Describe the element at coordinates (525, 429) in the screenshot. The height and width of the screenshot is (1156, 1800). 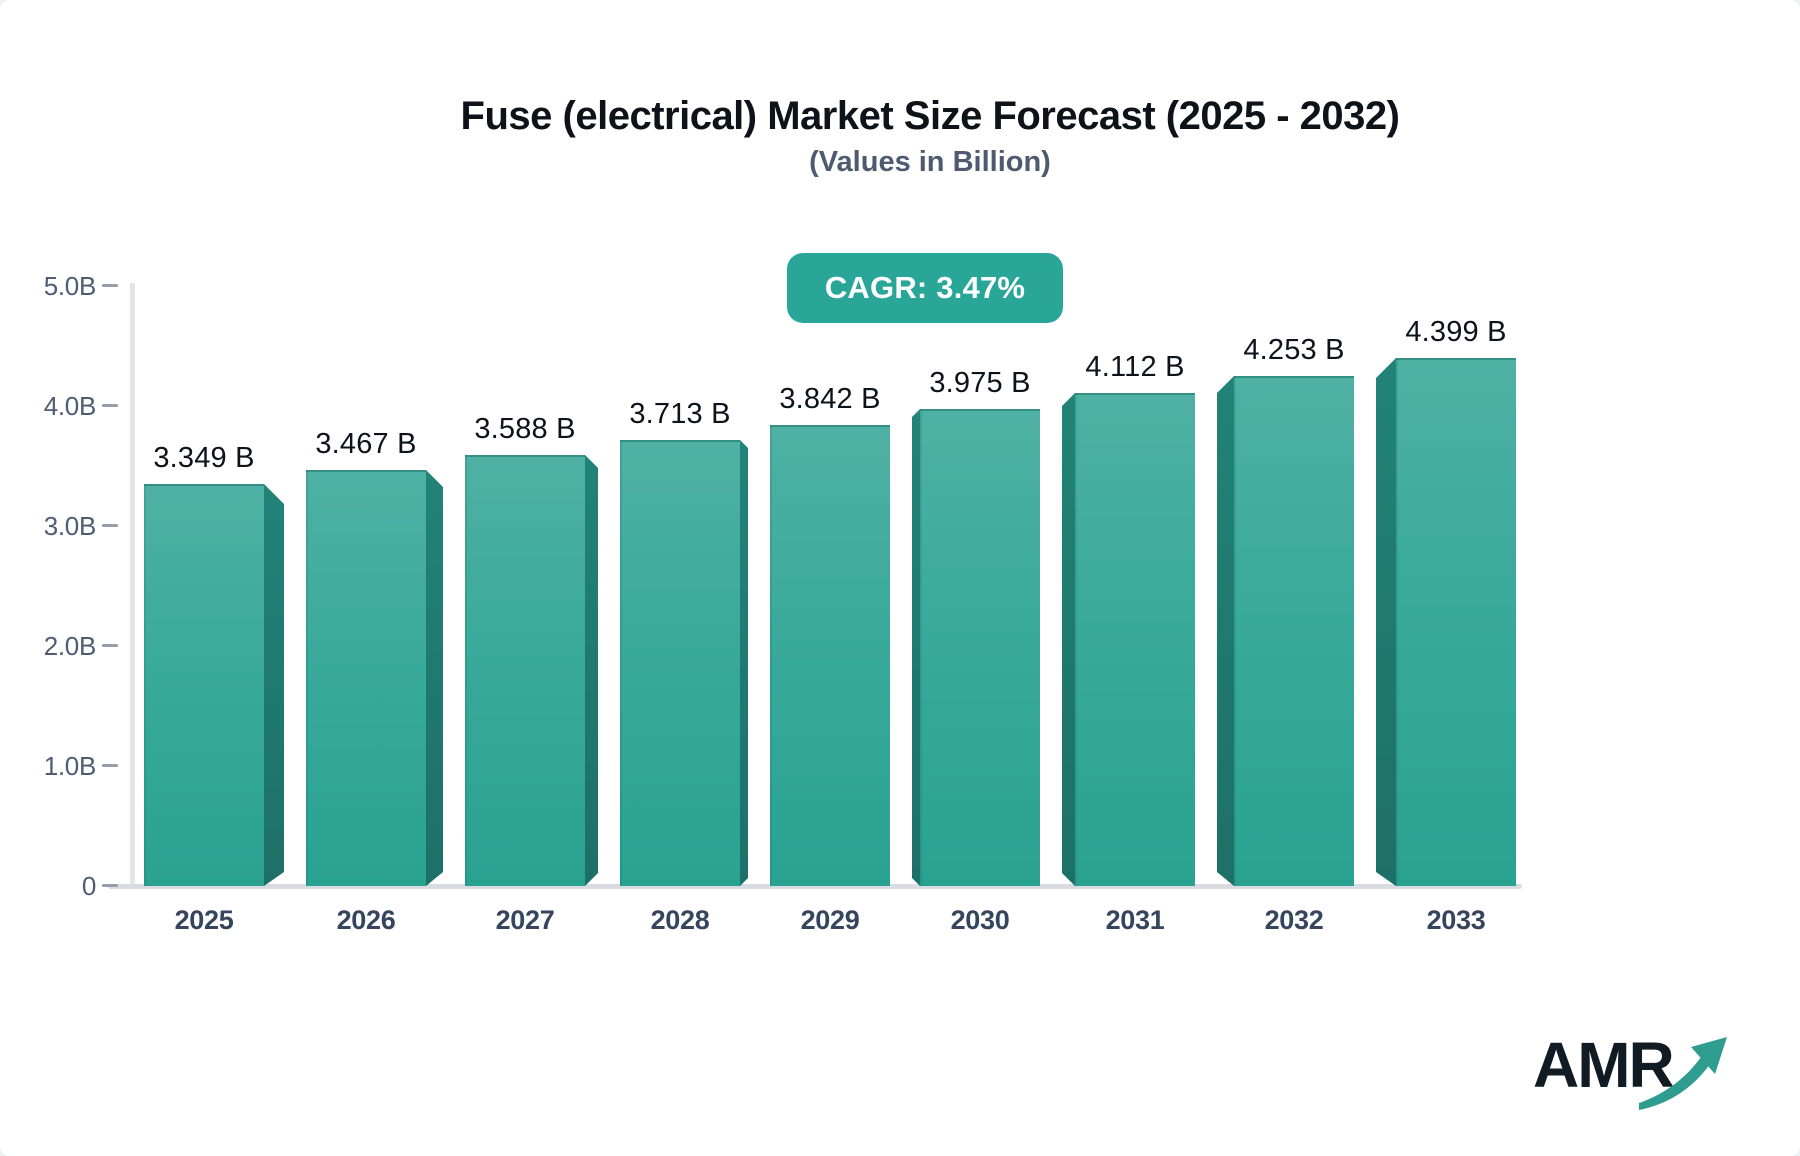
I see `bar-value-label-2027: 3.588 B` at that location.